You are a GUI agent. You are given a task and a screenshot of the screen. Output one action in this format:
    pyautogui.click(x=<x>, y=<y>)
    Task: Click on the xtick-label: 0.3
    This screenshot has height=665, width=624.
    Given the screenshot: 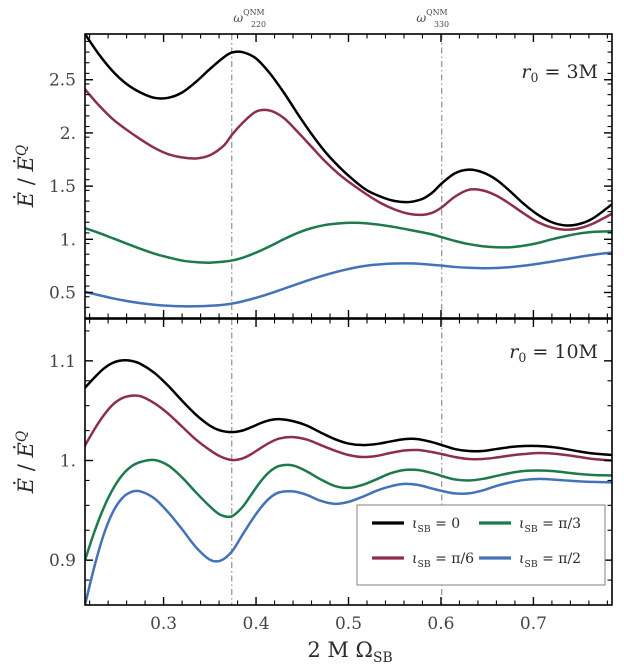 What is the action you would take?
    pyautogui.click(x=163, y=624)
    